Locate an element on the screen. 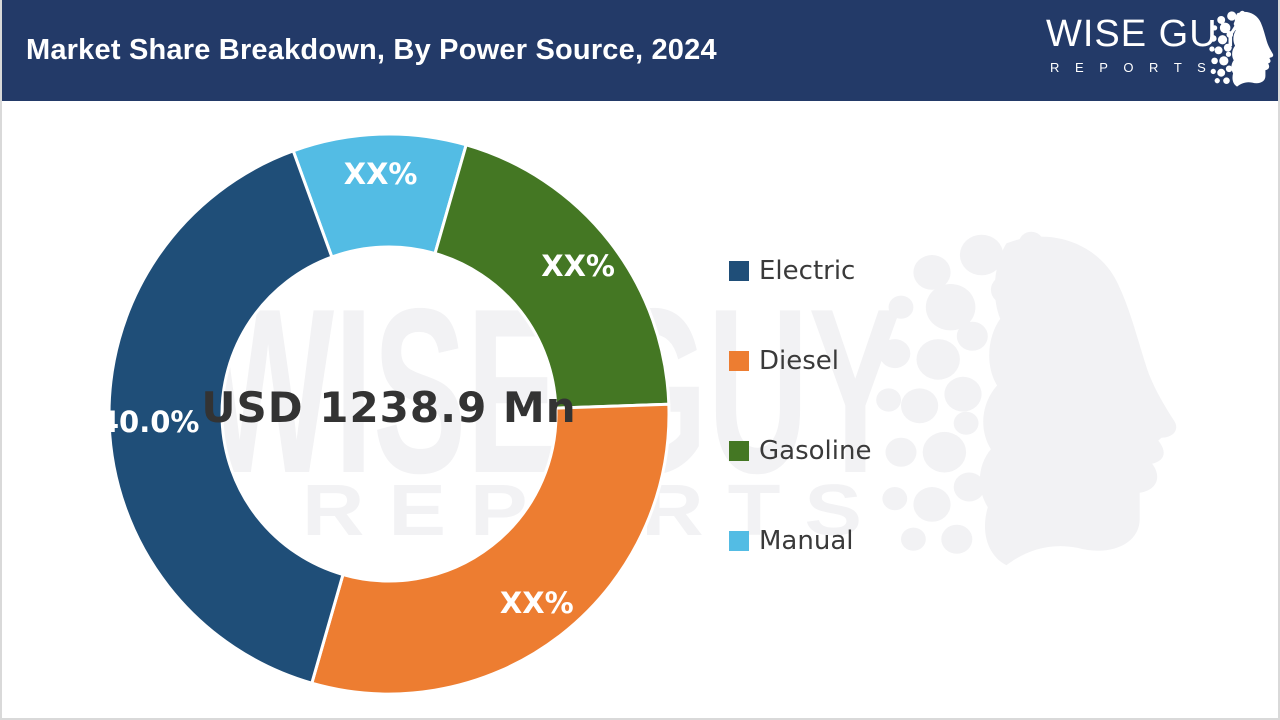  legend-swatch-diesel is located at coordinates (739, 361).